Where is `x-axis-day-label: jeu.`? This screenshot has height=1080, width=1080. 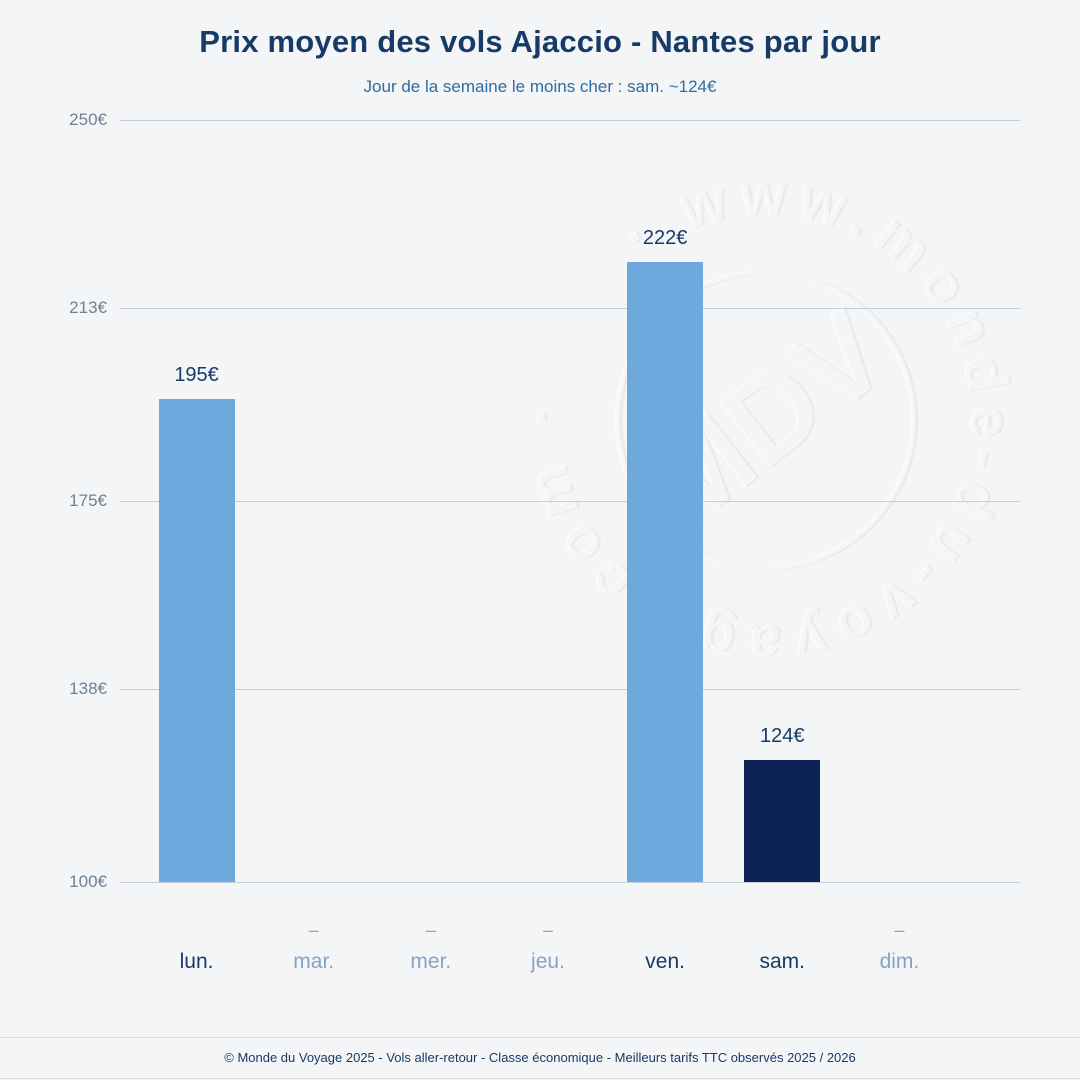
x-axis-day-label: jeu. is located at coordinates (548, 961).